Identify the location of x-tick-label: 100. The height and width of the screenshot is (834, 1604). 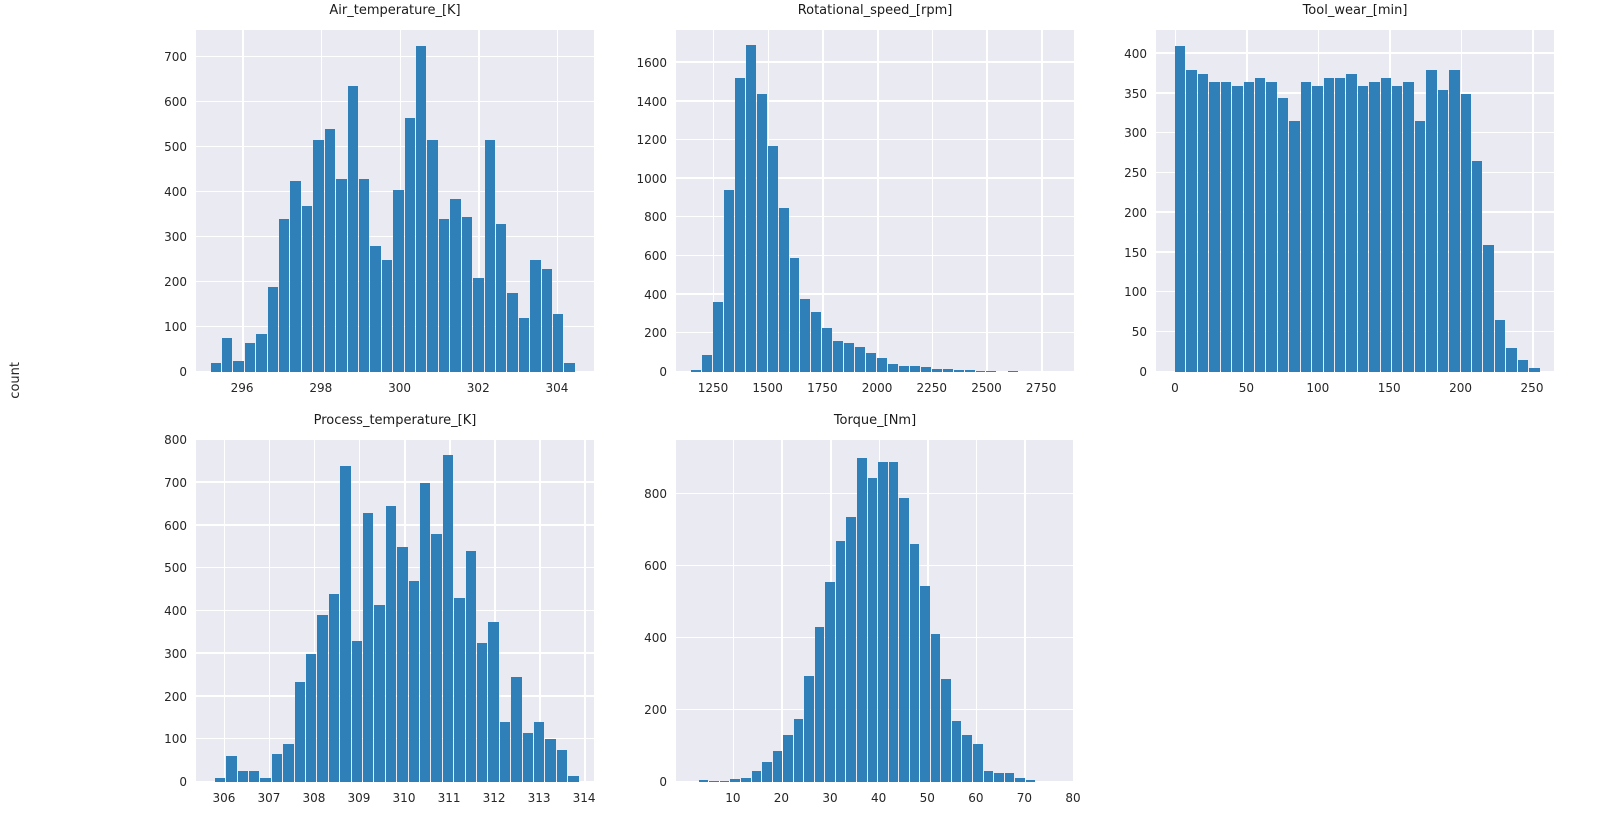
(1318, 388).